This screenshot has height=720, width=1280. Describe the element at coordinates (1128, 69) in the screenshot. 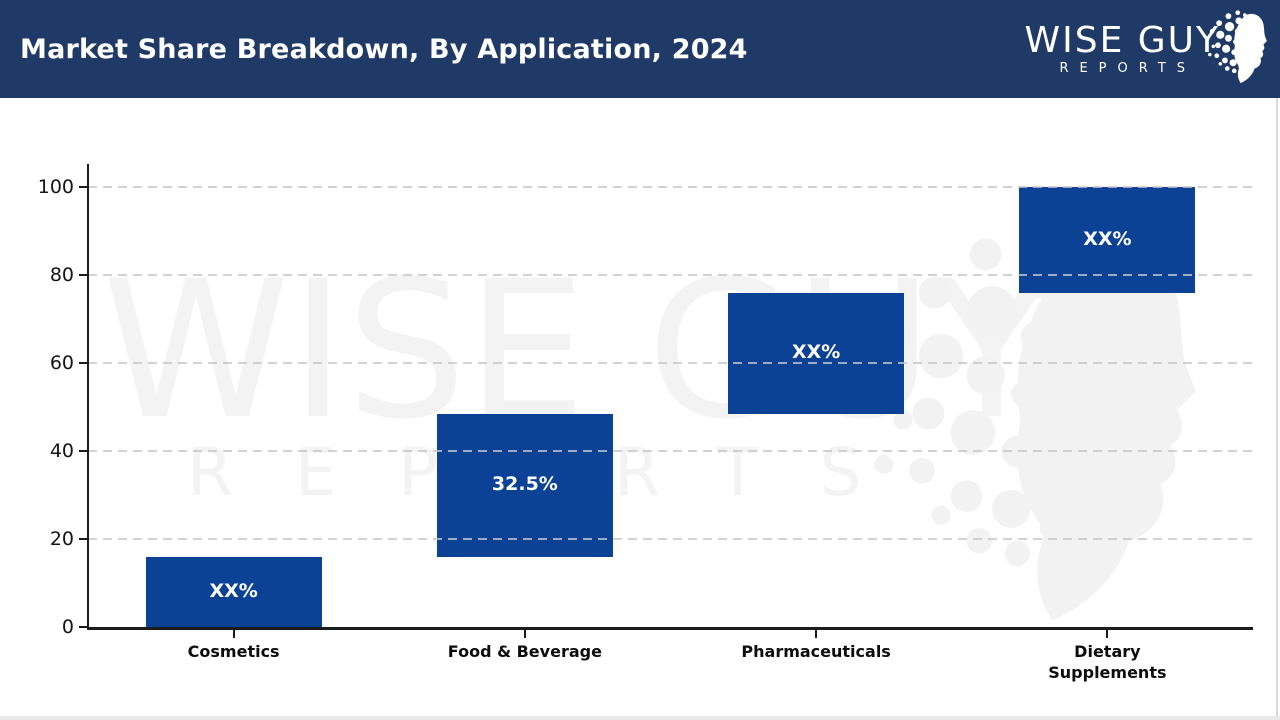

I see `brand-subtitle: REPORTS` at that location.